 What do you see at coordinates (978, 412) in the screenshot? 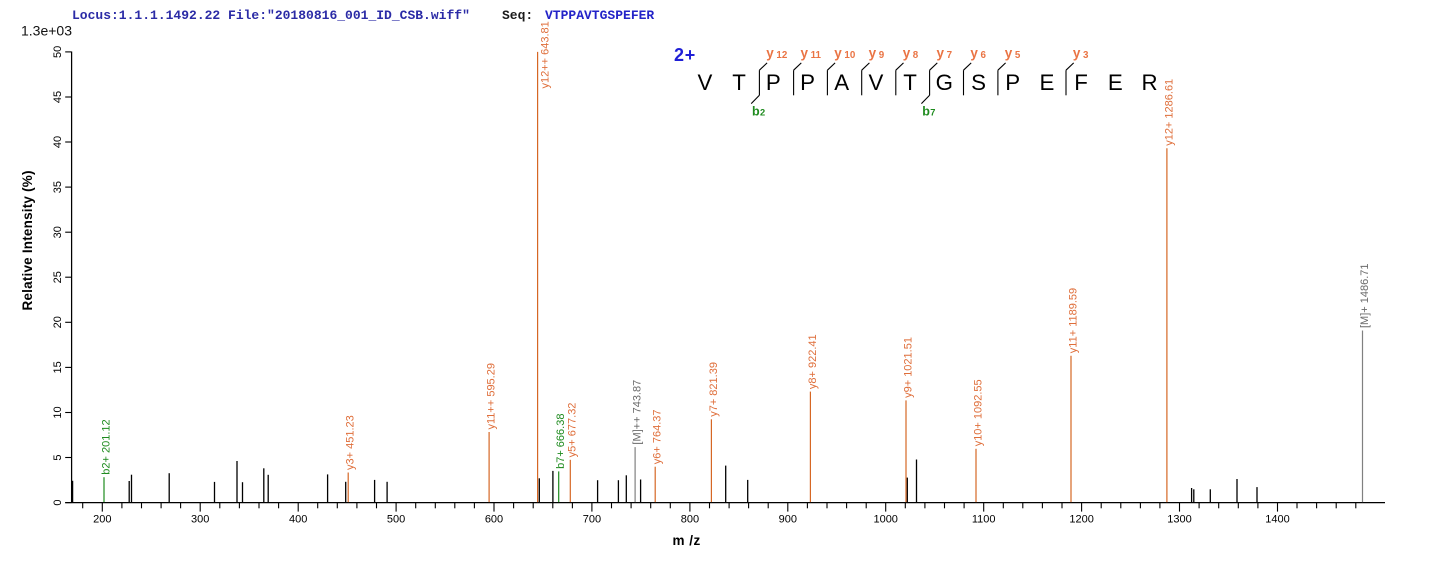
I see `svg-text: y10+ 1092.55` at bounding box center [978, 412].